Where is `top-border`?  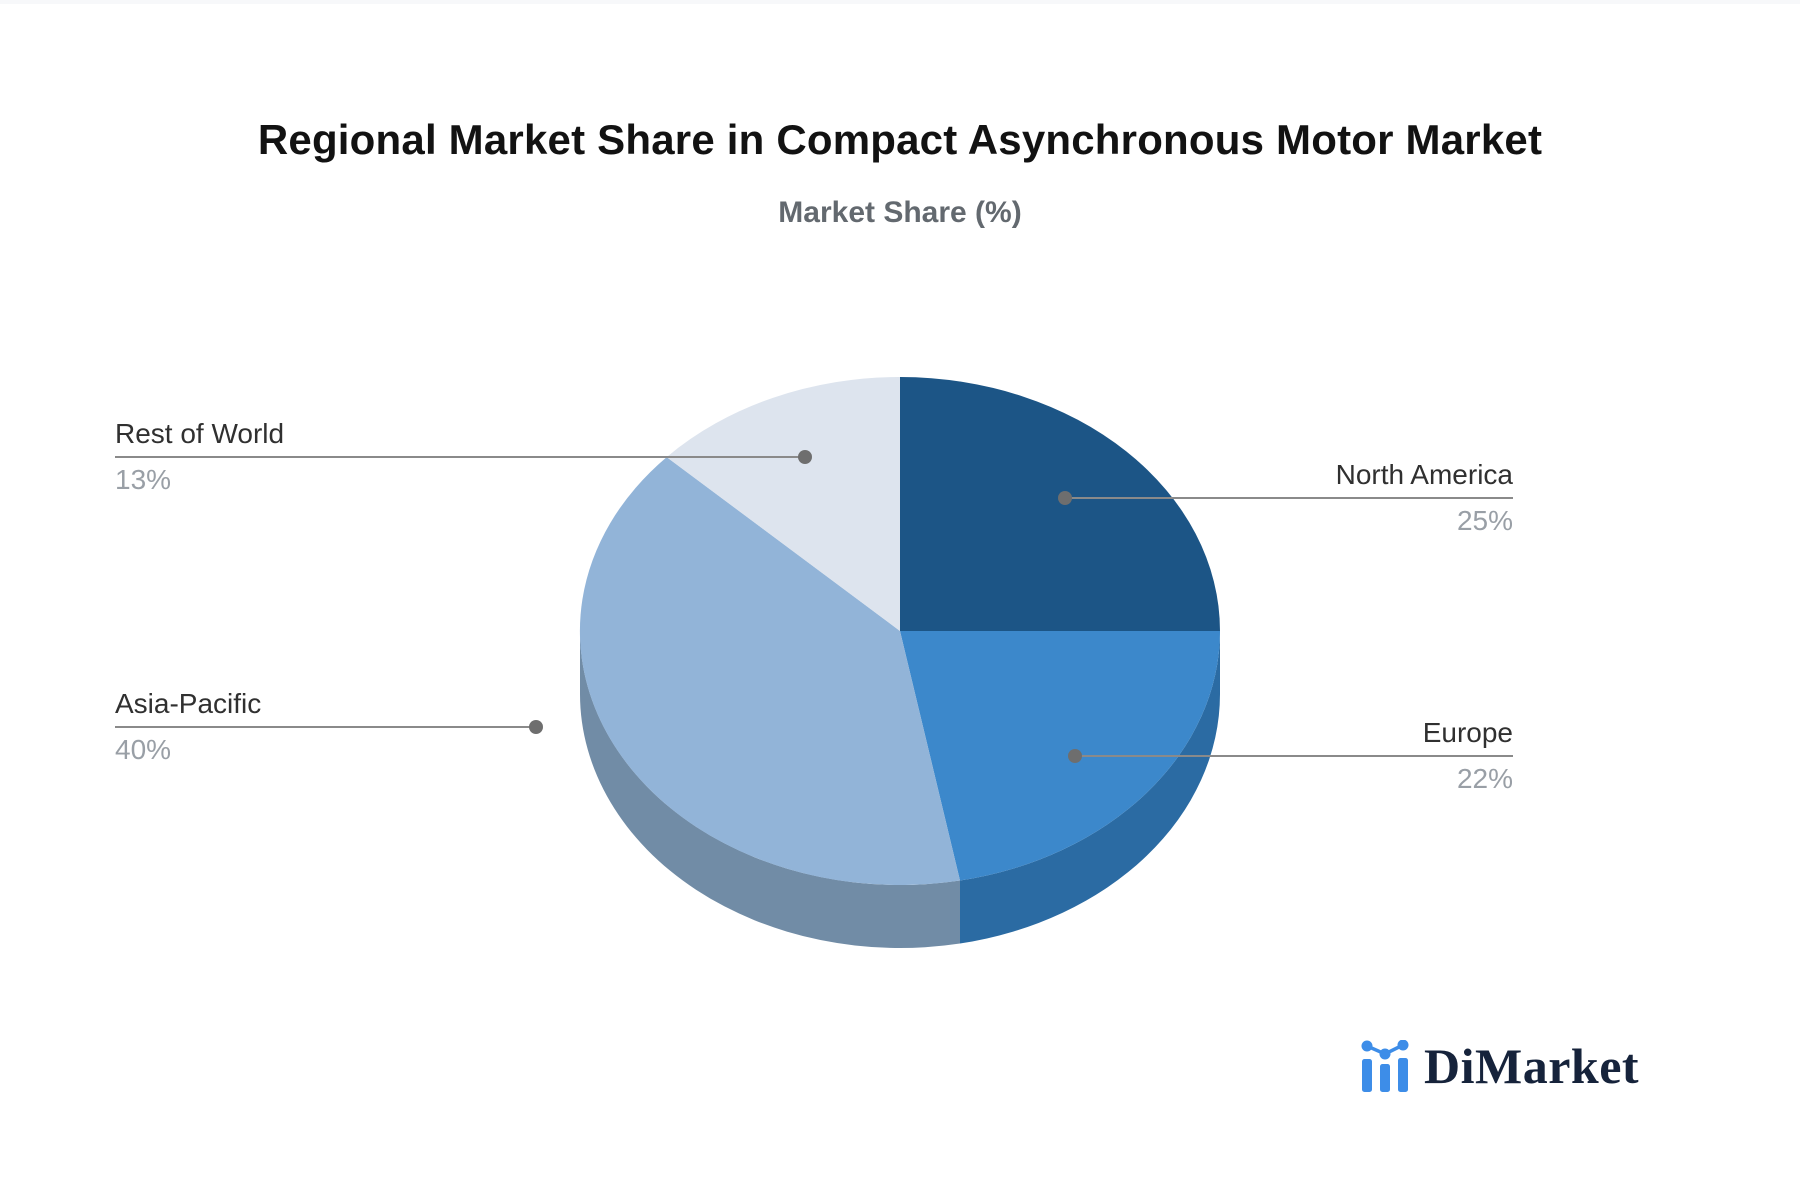 top-border is located at coordinates (900, 2).